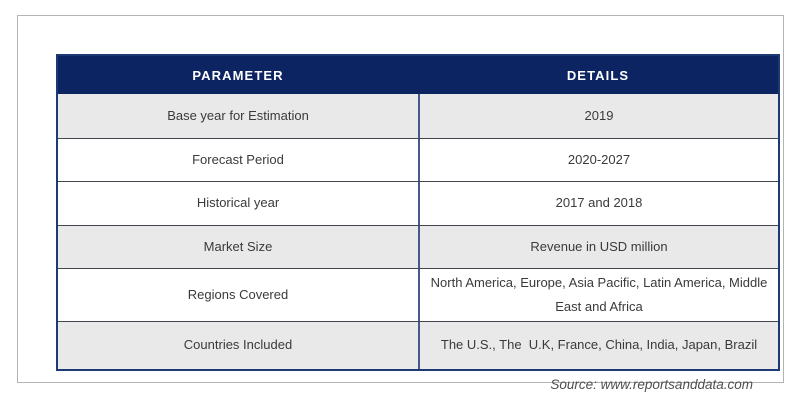 This screenshot has height=400, width=800. I want to click on table-row: Forecast Period 2020-2027, so click(418, 159).